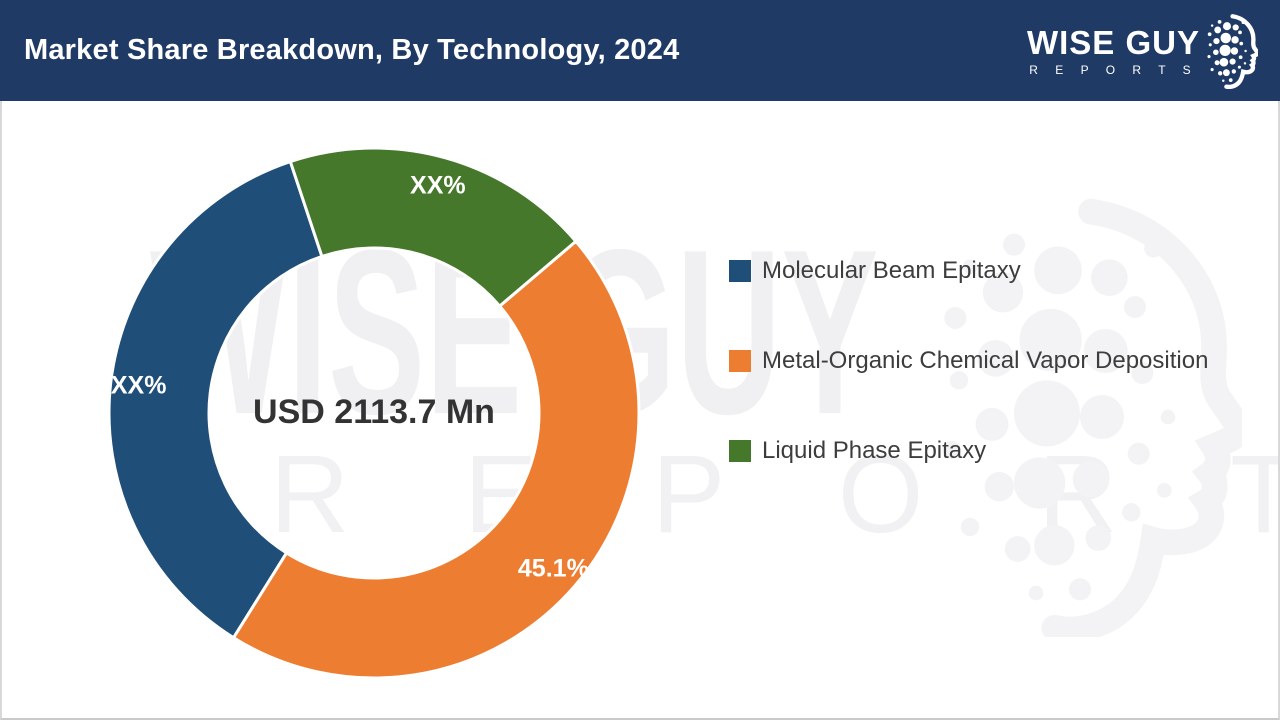 Image resolution: width=1280 pixels, height=720 pixels. Describe the element at coordinates (1227, 51) in the screenshot. I see `logo-head-icon` at that location.